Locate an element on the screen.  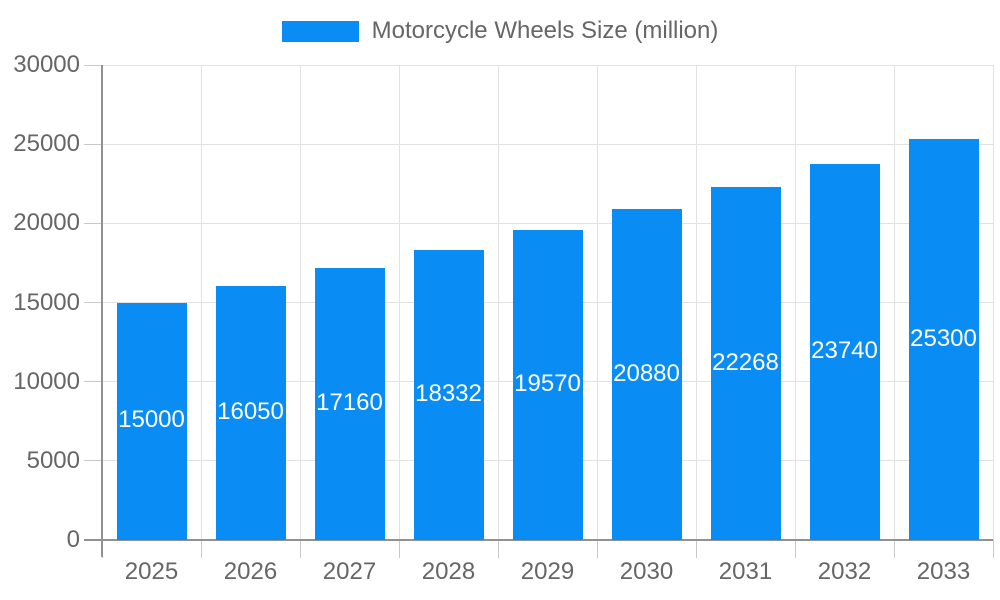
legend: Motorcycle Wheels Size (million) is located at coordinates (500, 31).